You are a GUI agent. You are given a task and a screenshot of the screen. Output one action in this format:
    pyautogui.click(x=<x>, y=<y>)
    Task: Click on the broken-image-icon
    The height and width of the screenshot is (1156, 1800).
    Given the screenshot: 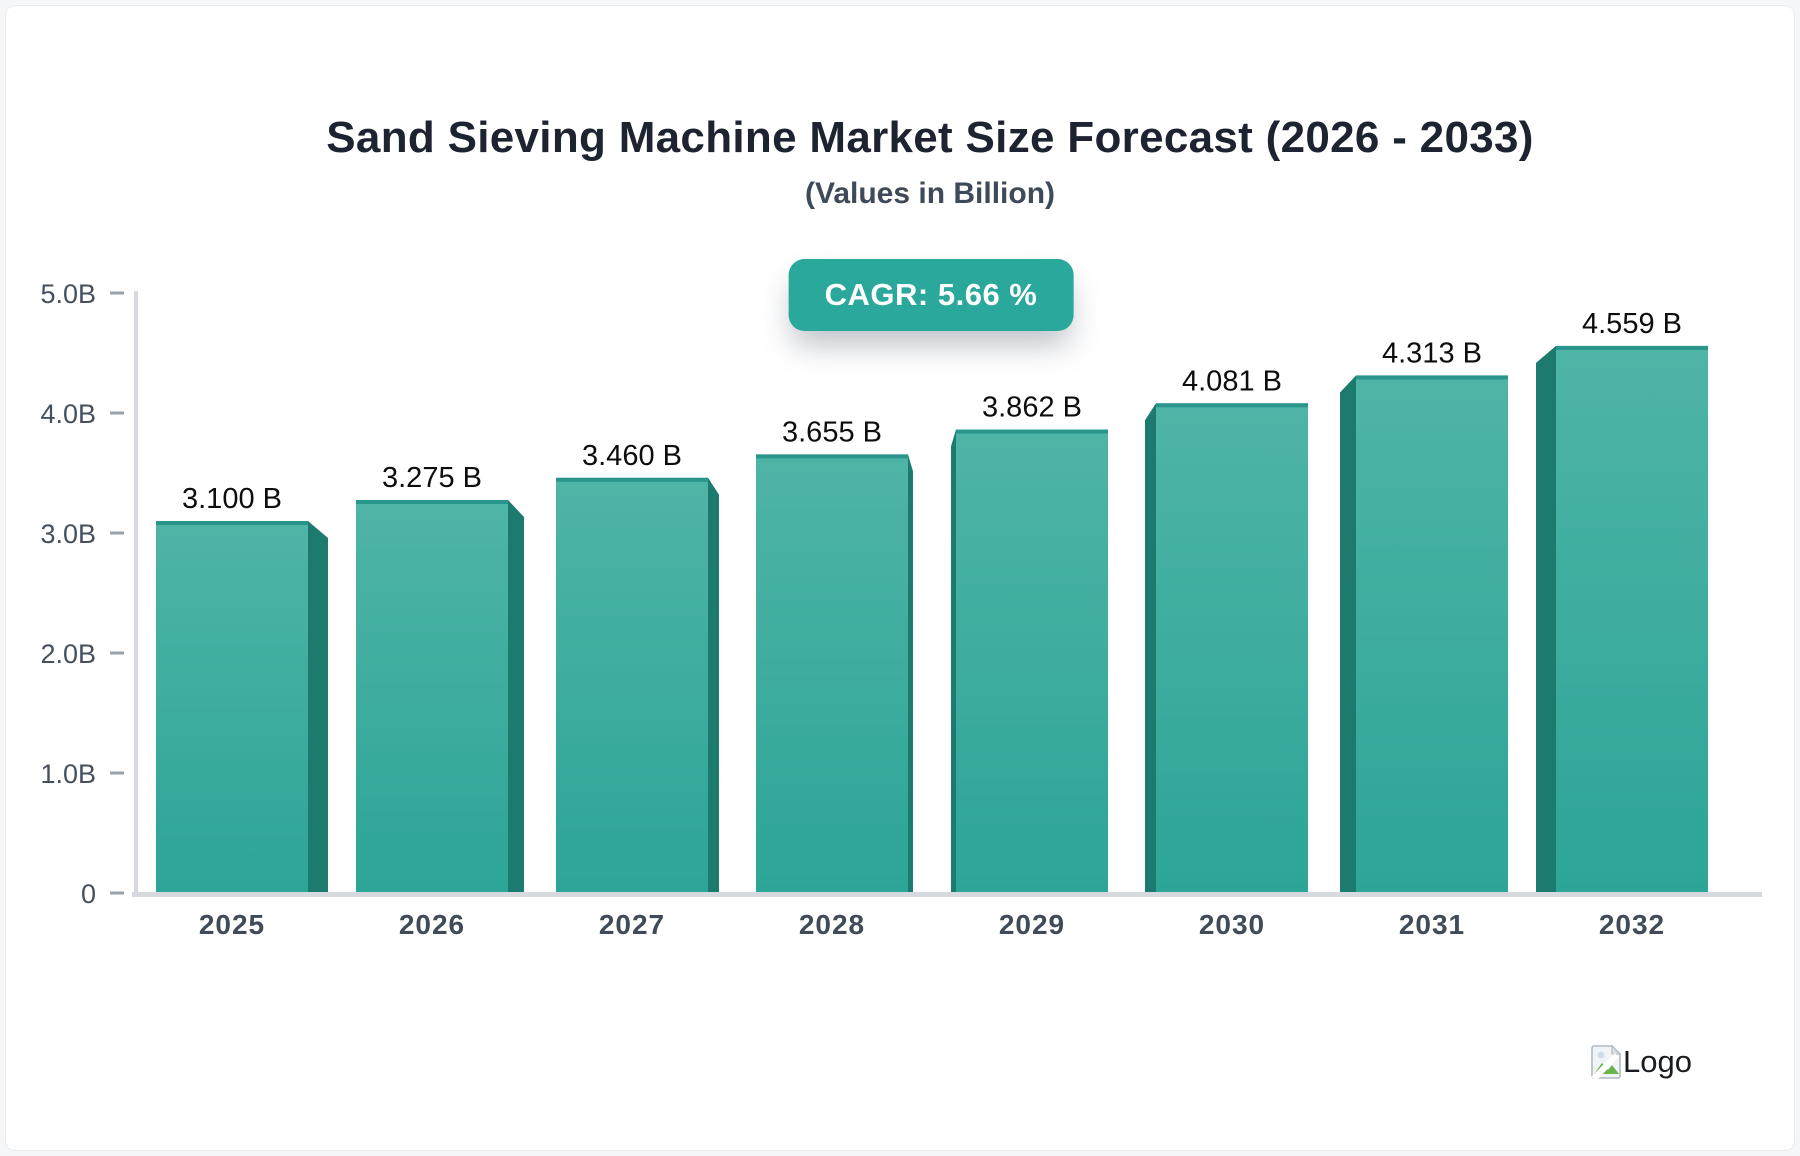 What is the action you would take?
    pyautogui.click(x=1606, y=1062)
    